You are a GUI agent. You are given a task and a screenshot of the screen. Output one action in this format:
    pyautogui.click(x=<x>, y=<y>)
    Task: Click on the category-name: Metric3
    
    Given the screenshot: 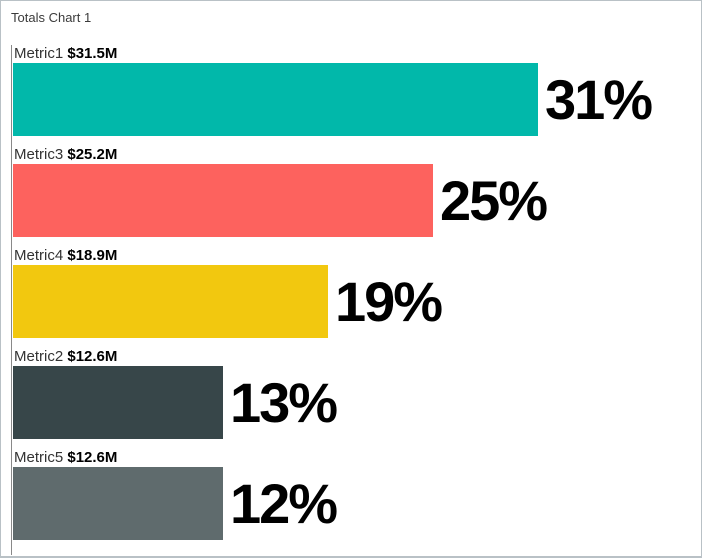 What is the action you would take?
    pyautogui.click(x=39, y=154)
    